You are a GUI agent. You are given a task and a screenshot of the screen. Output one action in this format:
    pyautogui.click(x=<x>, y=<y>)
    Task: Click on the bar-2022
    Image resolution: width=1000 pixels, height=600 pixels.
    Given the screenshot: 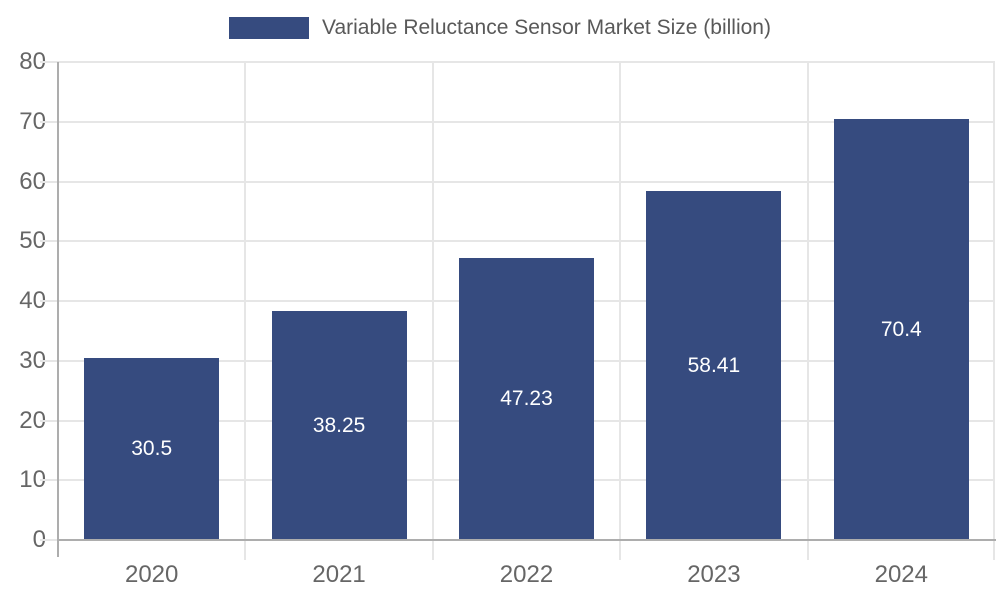 What is the action you would take?
    pyautogui.click(x=526, y=398)
    